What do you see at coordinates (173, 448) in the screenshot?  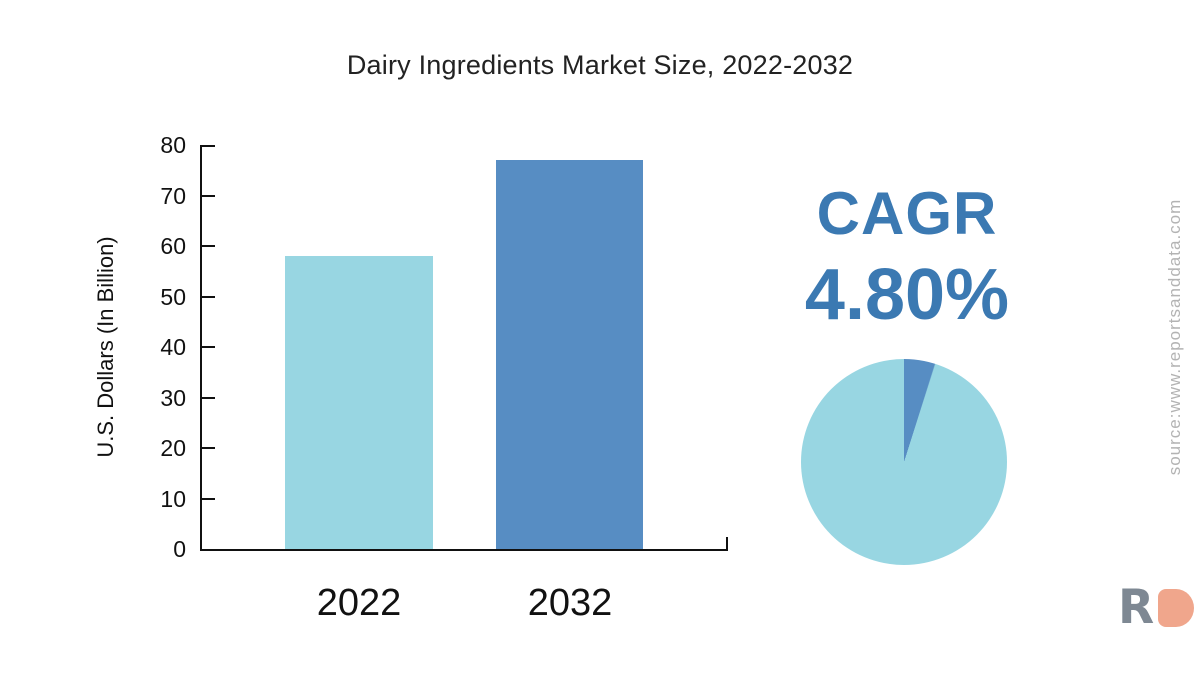 I see `y-axis-tick-label: 20` at bounding box center [173, 448].